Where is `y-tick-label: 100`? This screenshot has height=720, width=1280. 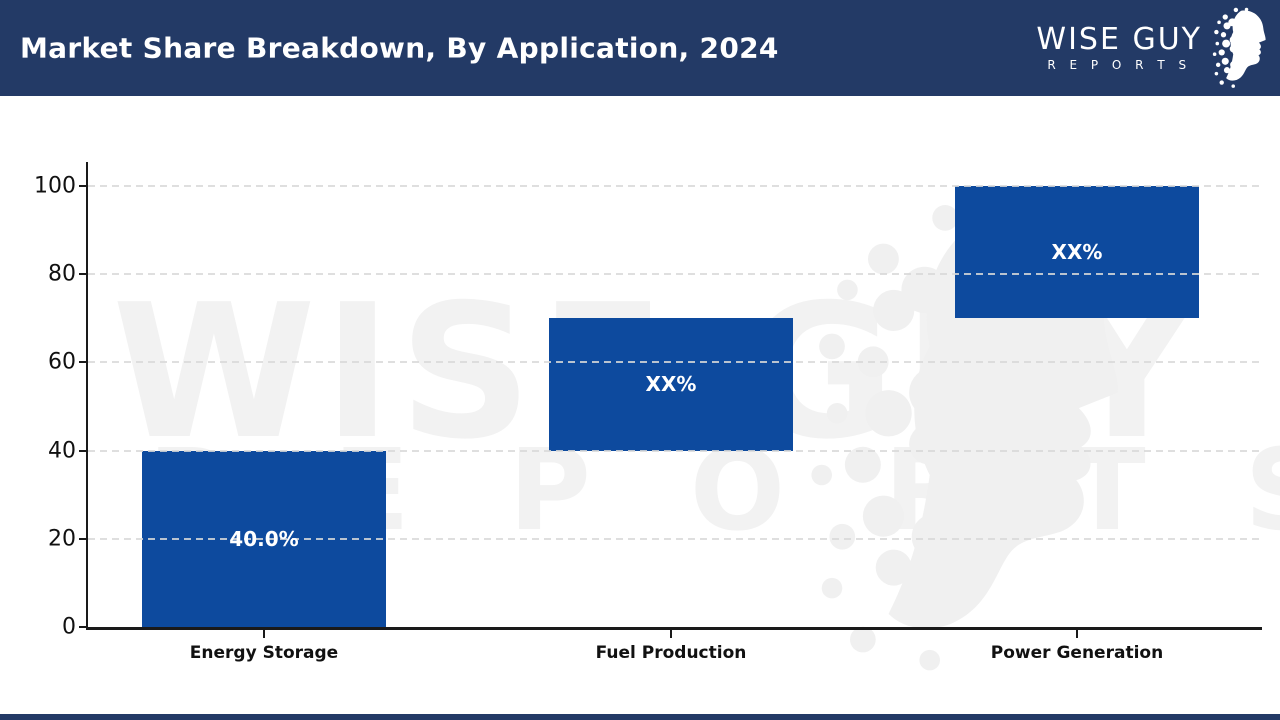
y-tick-label: 100 is located at coordinates (55, 186).